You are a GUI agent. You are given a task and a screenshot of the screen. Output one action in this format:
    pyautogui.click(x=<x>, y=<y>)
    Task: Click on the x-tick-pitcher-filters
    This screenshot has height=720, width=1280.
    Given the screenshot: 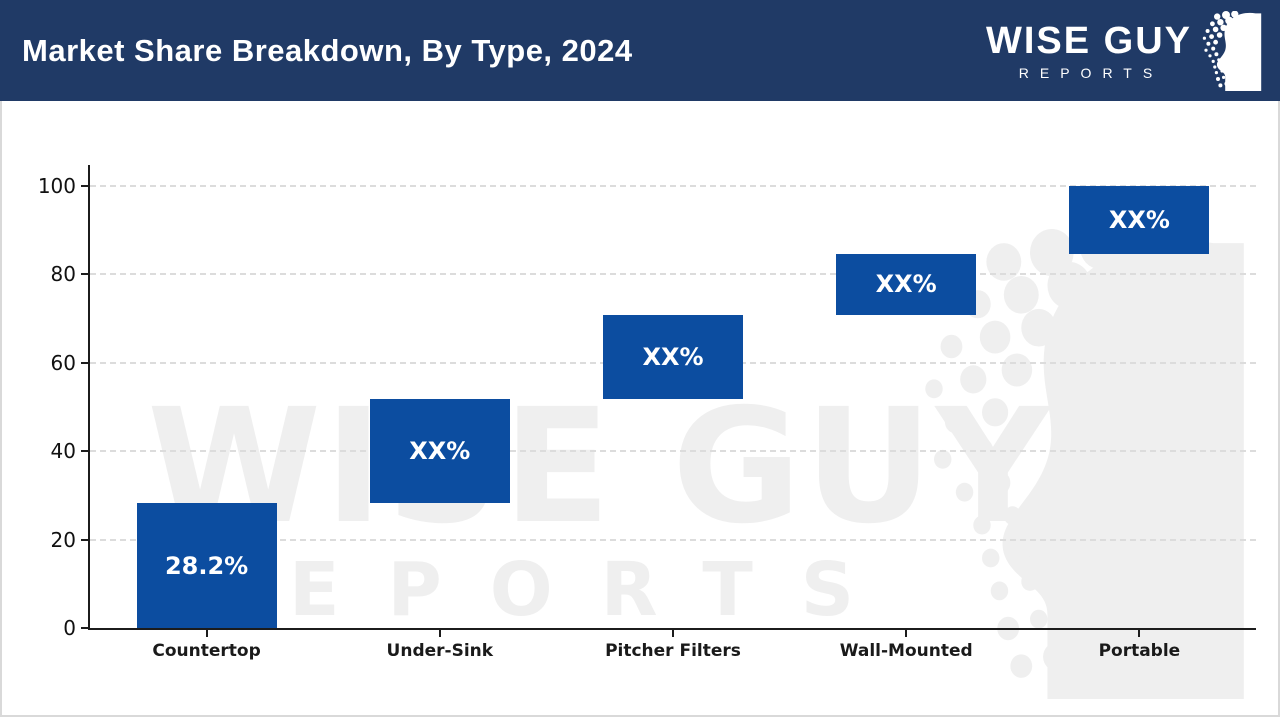 What is the action you would take?
    pyautogui.click(x=673, y=633)
    